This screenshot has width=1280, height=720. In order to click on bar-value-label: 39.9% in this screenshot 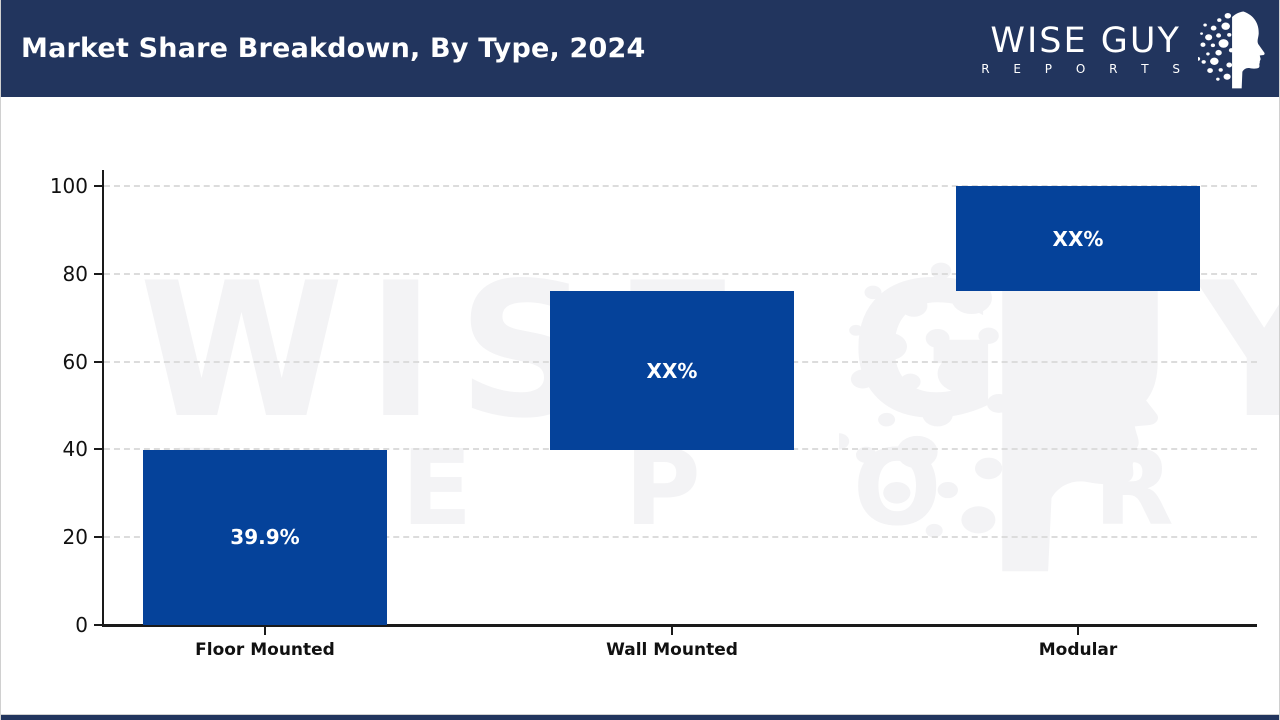, I will do `click(265, 537)`.